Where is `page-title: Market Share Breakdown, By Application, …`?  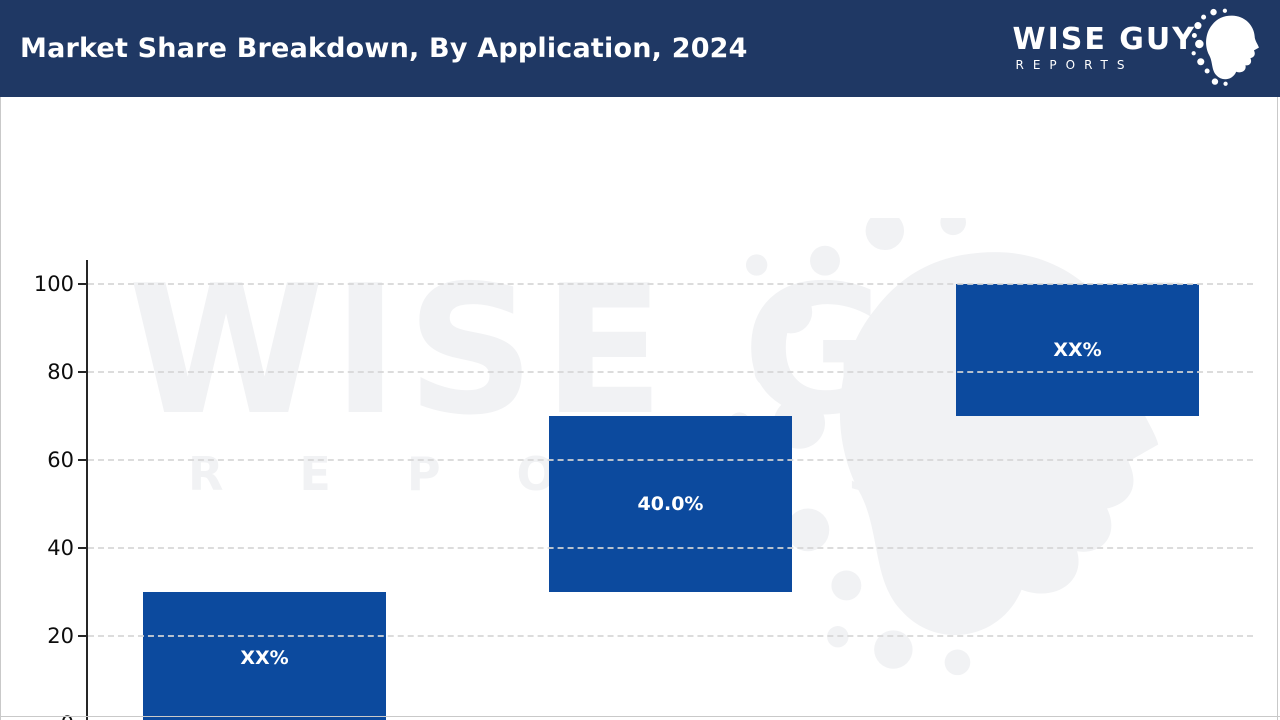 page-title: Market Share Breakdown, By Application, … is located at coordinates (384, 48).